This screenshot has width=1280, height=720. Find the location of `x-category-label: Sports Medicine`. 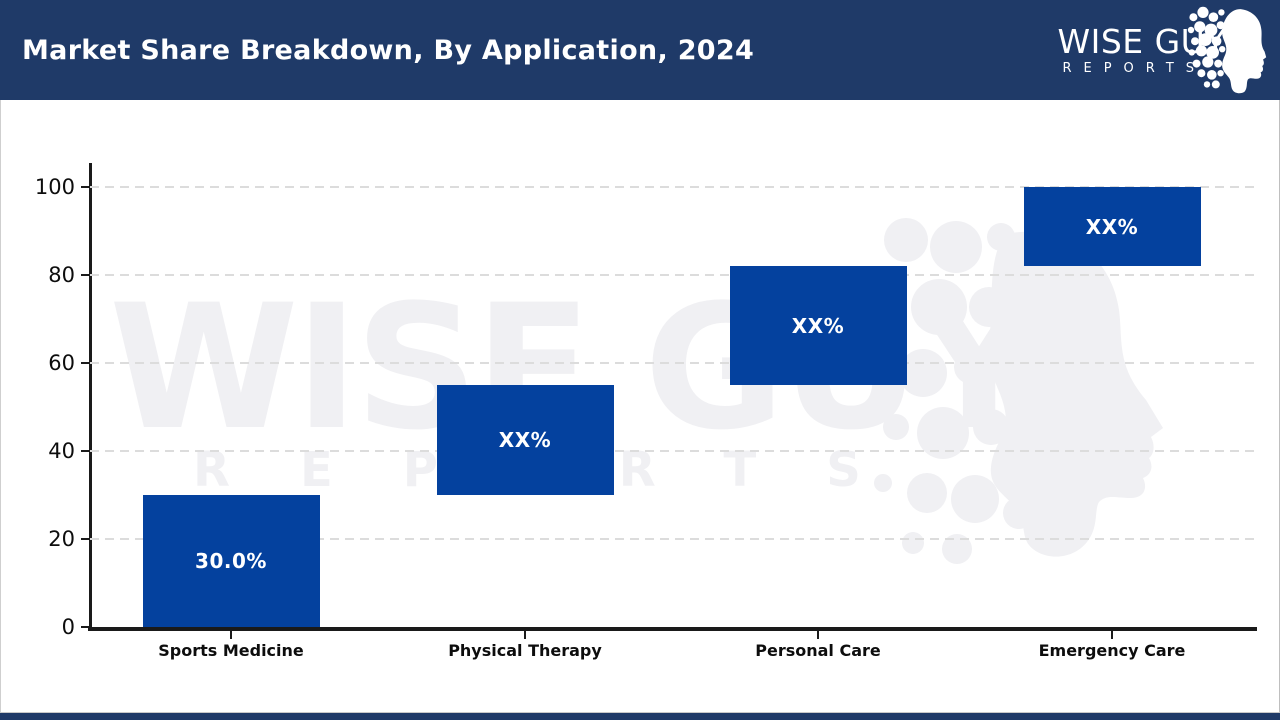

x-category-label: Sports Medicine is located at coordinates (231, 650).